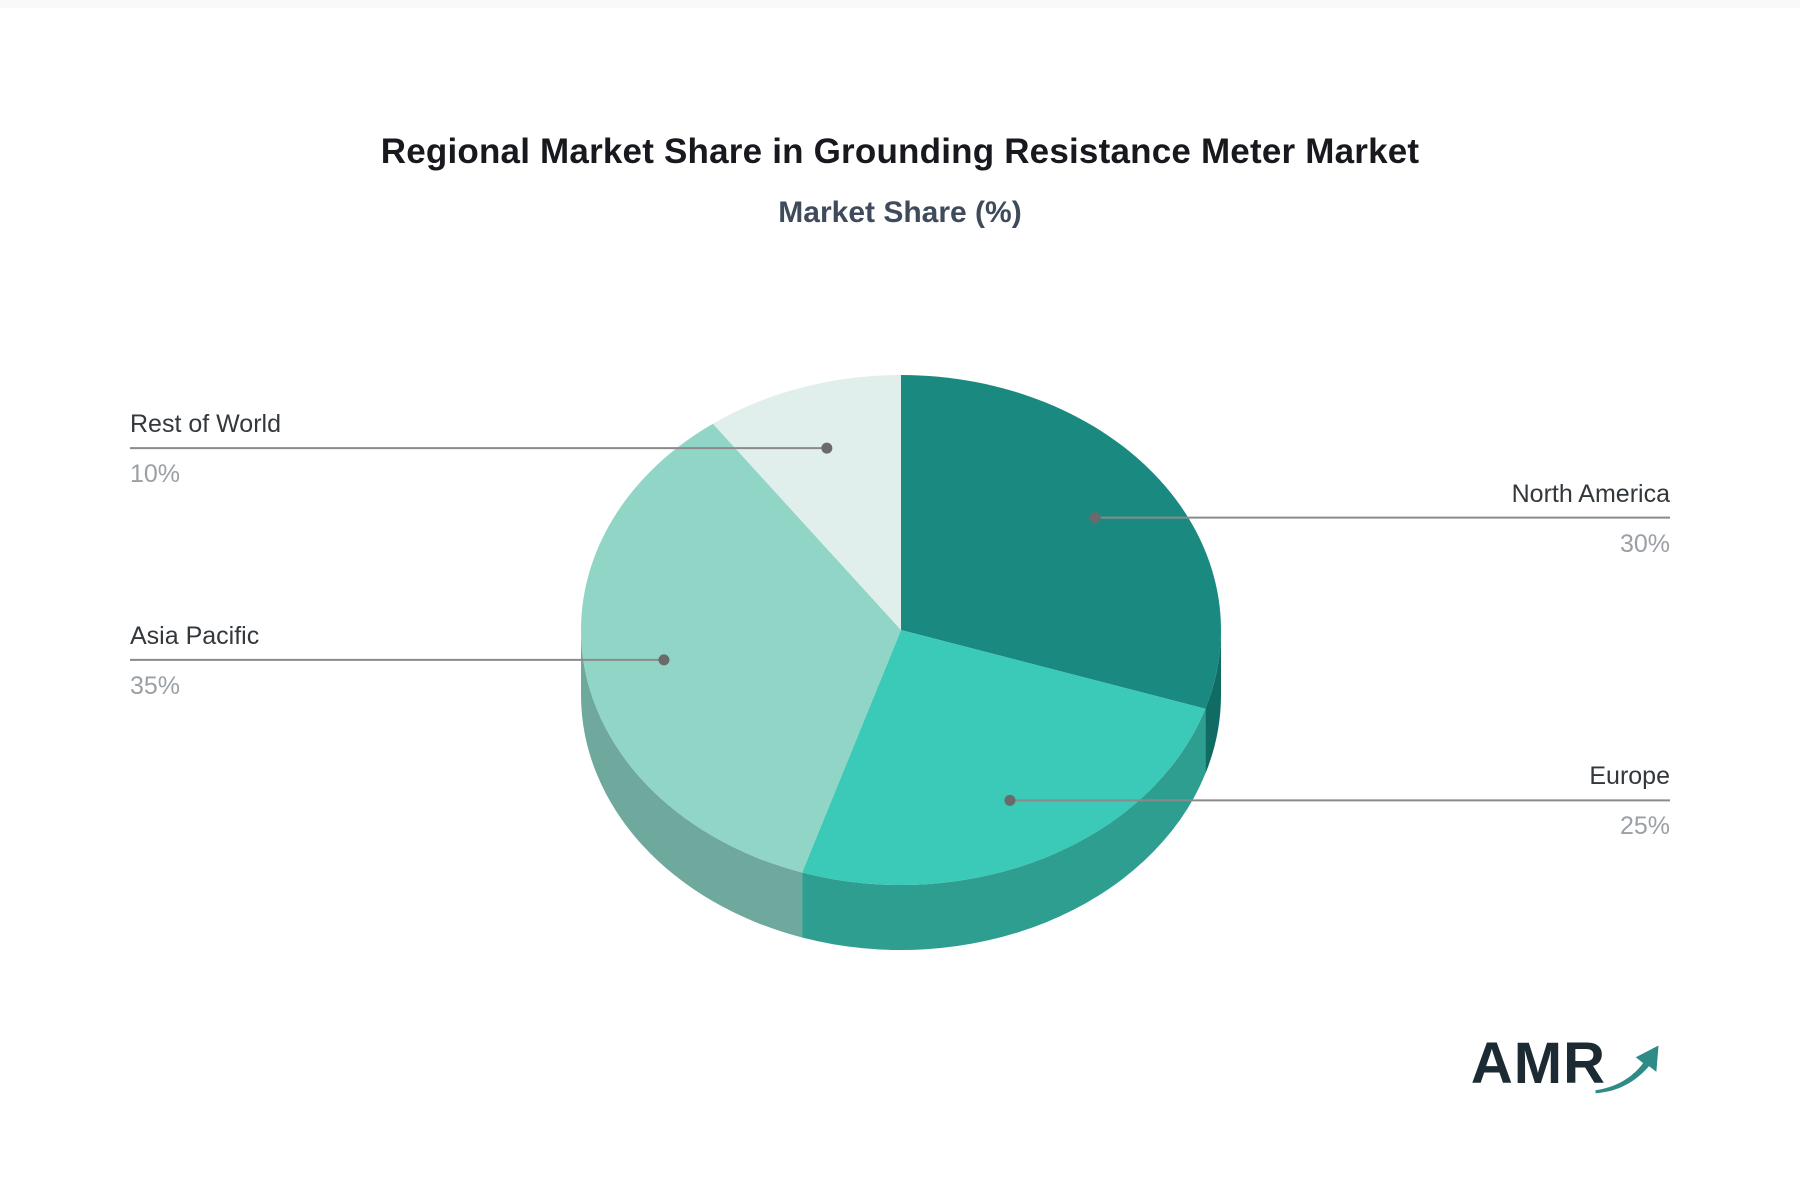  Describe the element at coordinates (205, 424) in the screenshot. I see `callout-label-rest-of-world: Rest of World` at that location.